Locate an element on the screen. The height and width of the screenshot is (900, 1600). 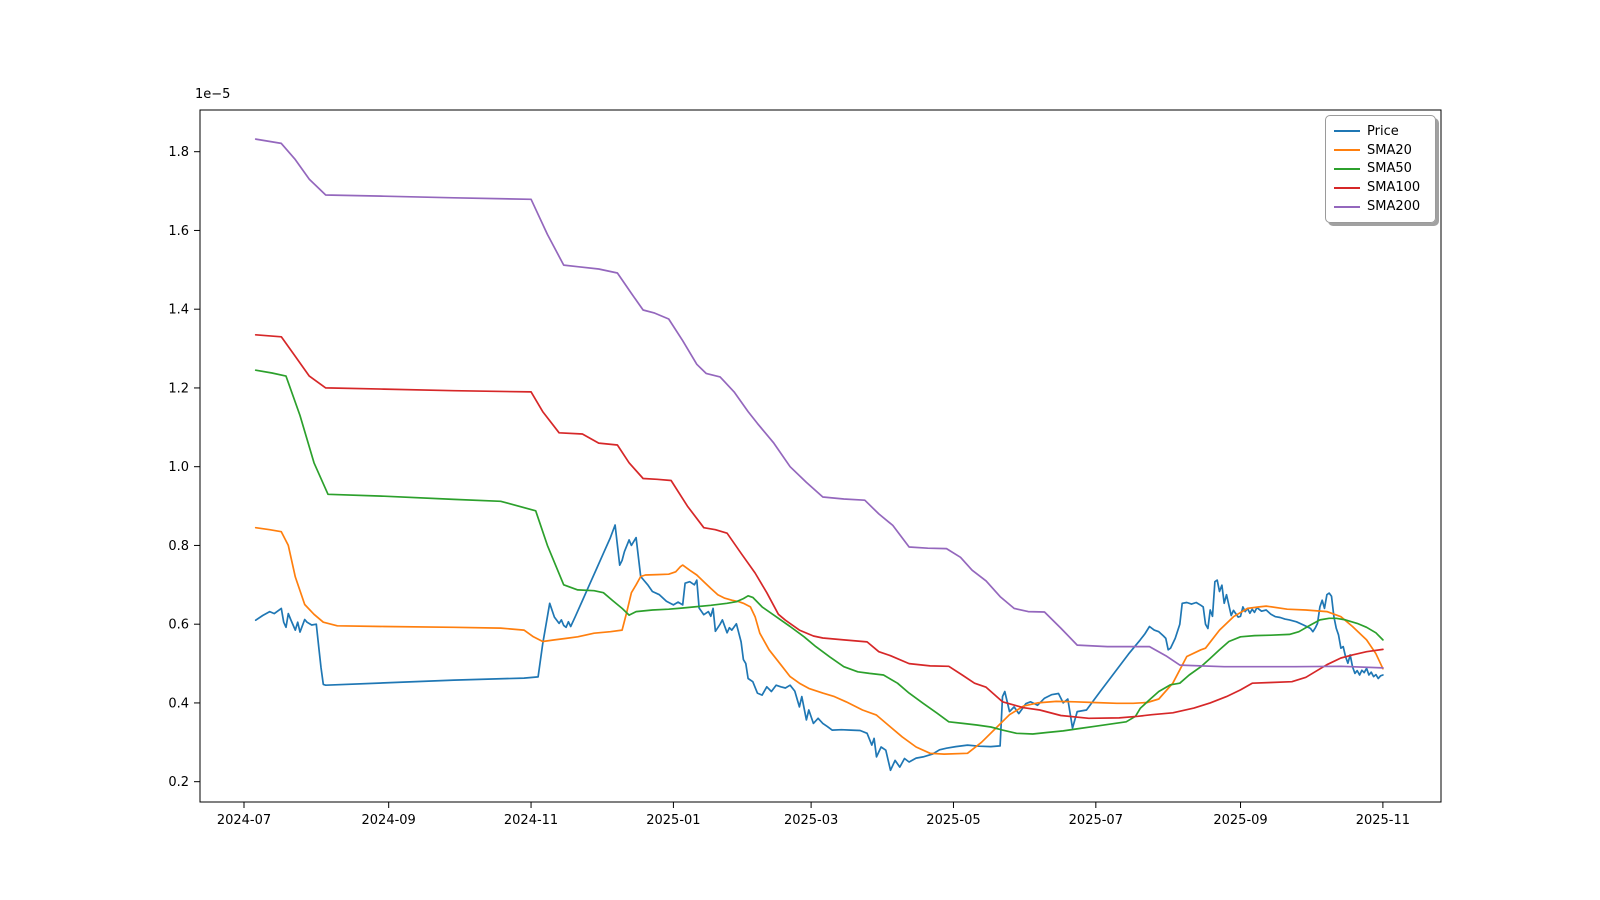
legend-entry-sma100: SMA100 is located at coordinates (1380, 187).